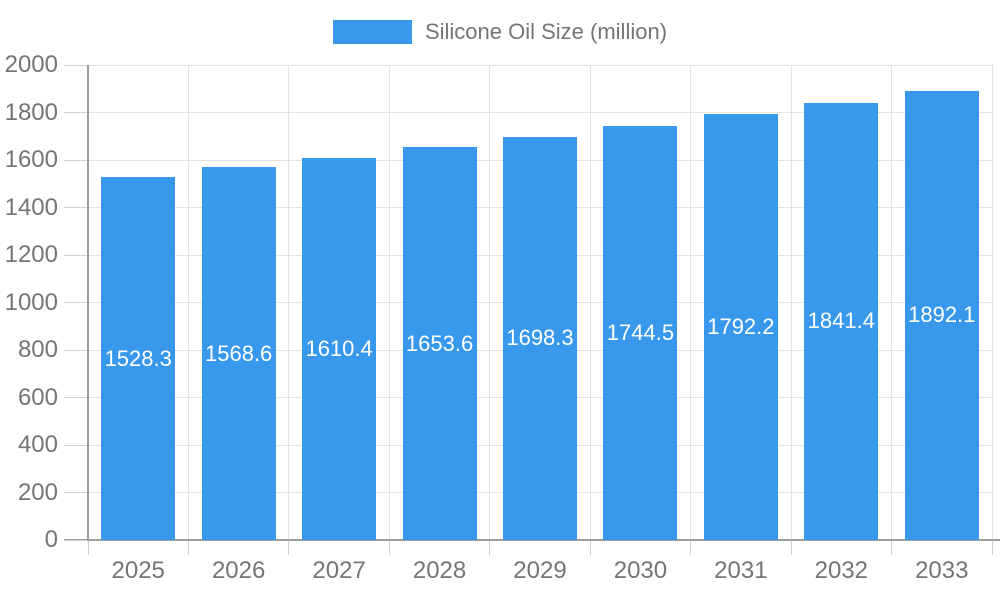  What do you see at coordinates (37, 397) in the screenshot?
I see `y-tick-label: 600` at bounding box center [37, 397].